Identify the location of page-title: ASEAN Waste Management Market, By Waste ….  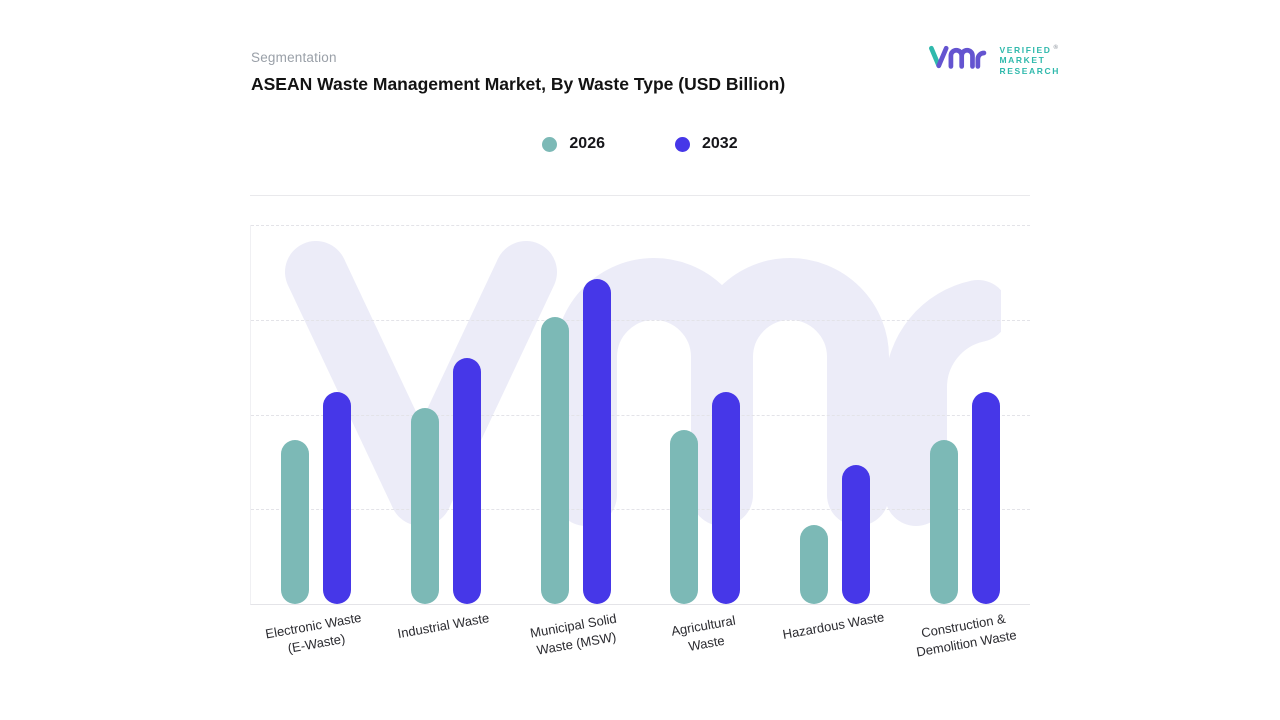
(518, 84).